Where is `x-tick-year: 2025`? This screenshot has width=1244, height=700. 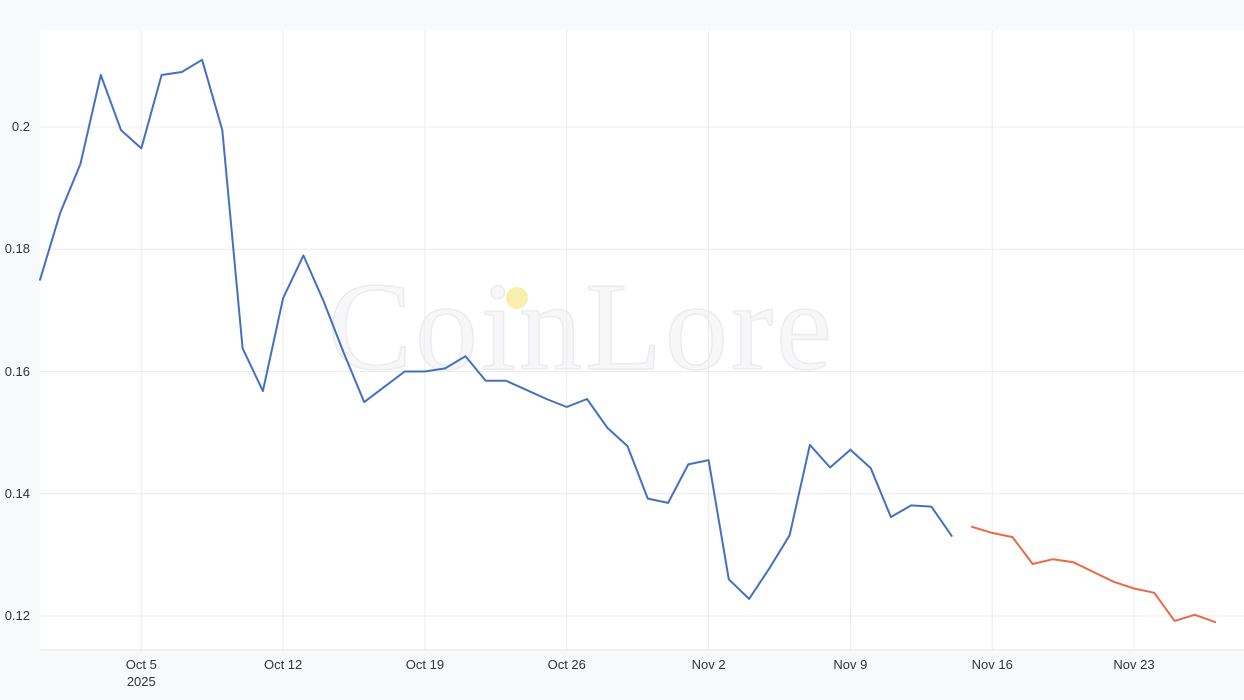
x-tick-year: 2025 is located at coordinates (141, 681).